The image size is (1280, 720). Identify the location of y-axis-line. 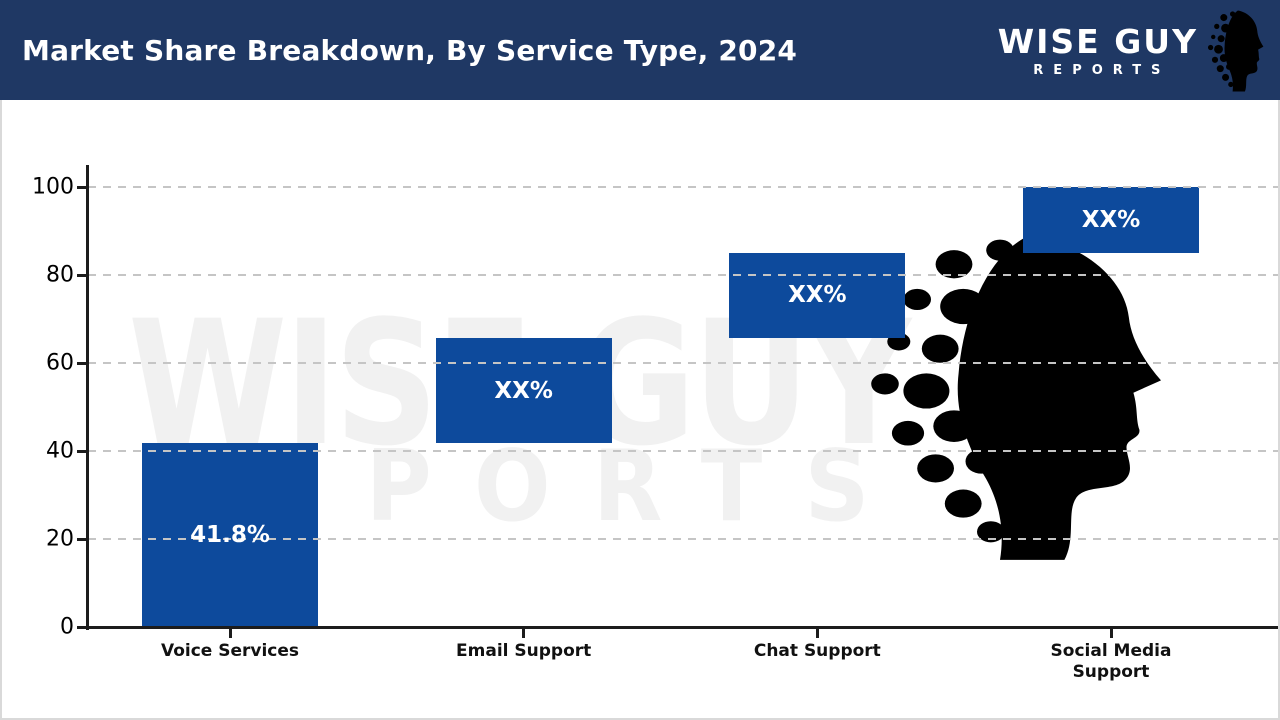
(87, 397).